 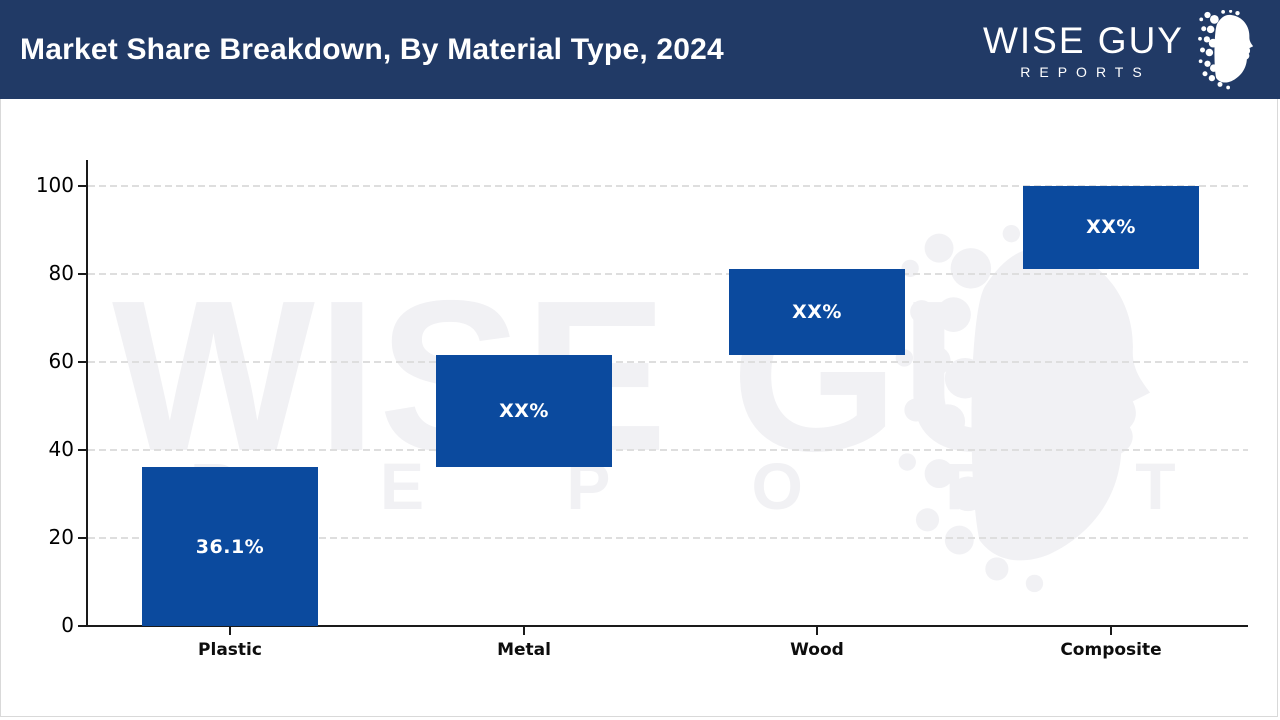 I want to click on logo-wordmark: WISE GUY, so click(x=1083, y=40).